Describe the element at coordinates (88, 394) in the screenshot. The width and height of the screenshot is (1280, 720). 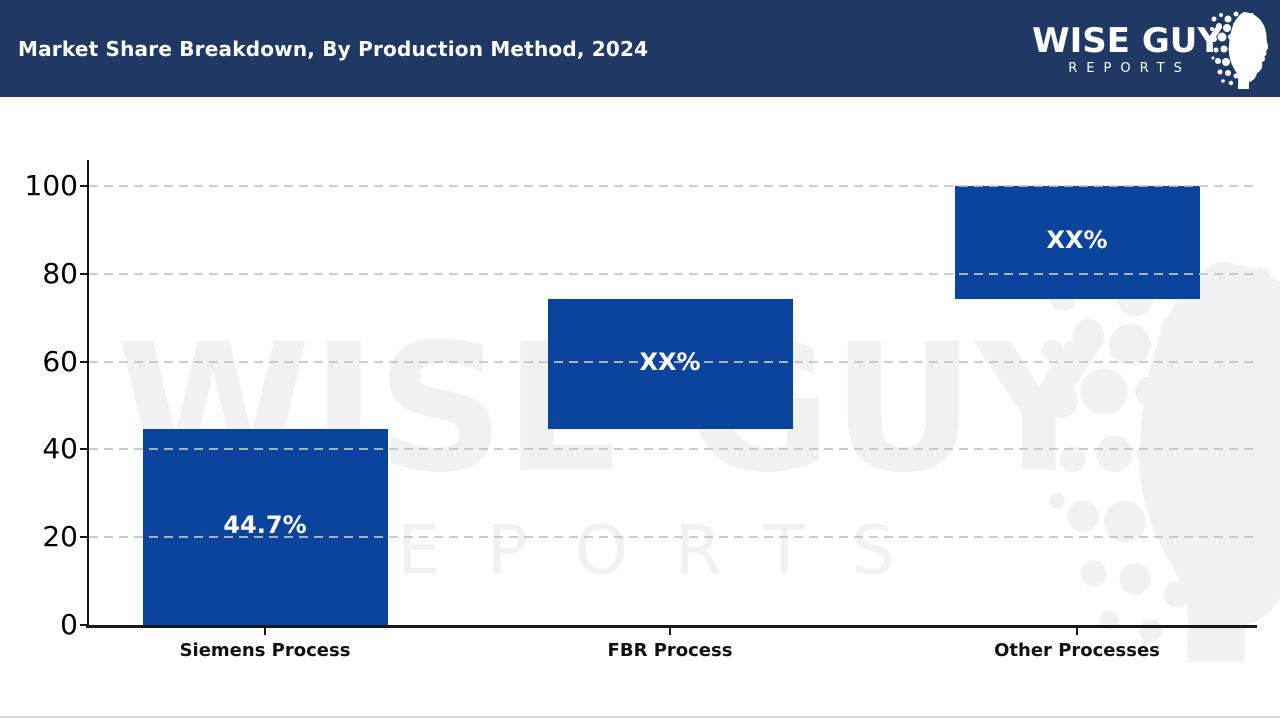
I see `y-axis-line` at that location.